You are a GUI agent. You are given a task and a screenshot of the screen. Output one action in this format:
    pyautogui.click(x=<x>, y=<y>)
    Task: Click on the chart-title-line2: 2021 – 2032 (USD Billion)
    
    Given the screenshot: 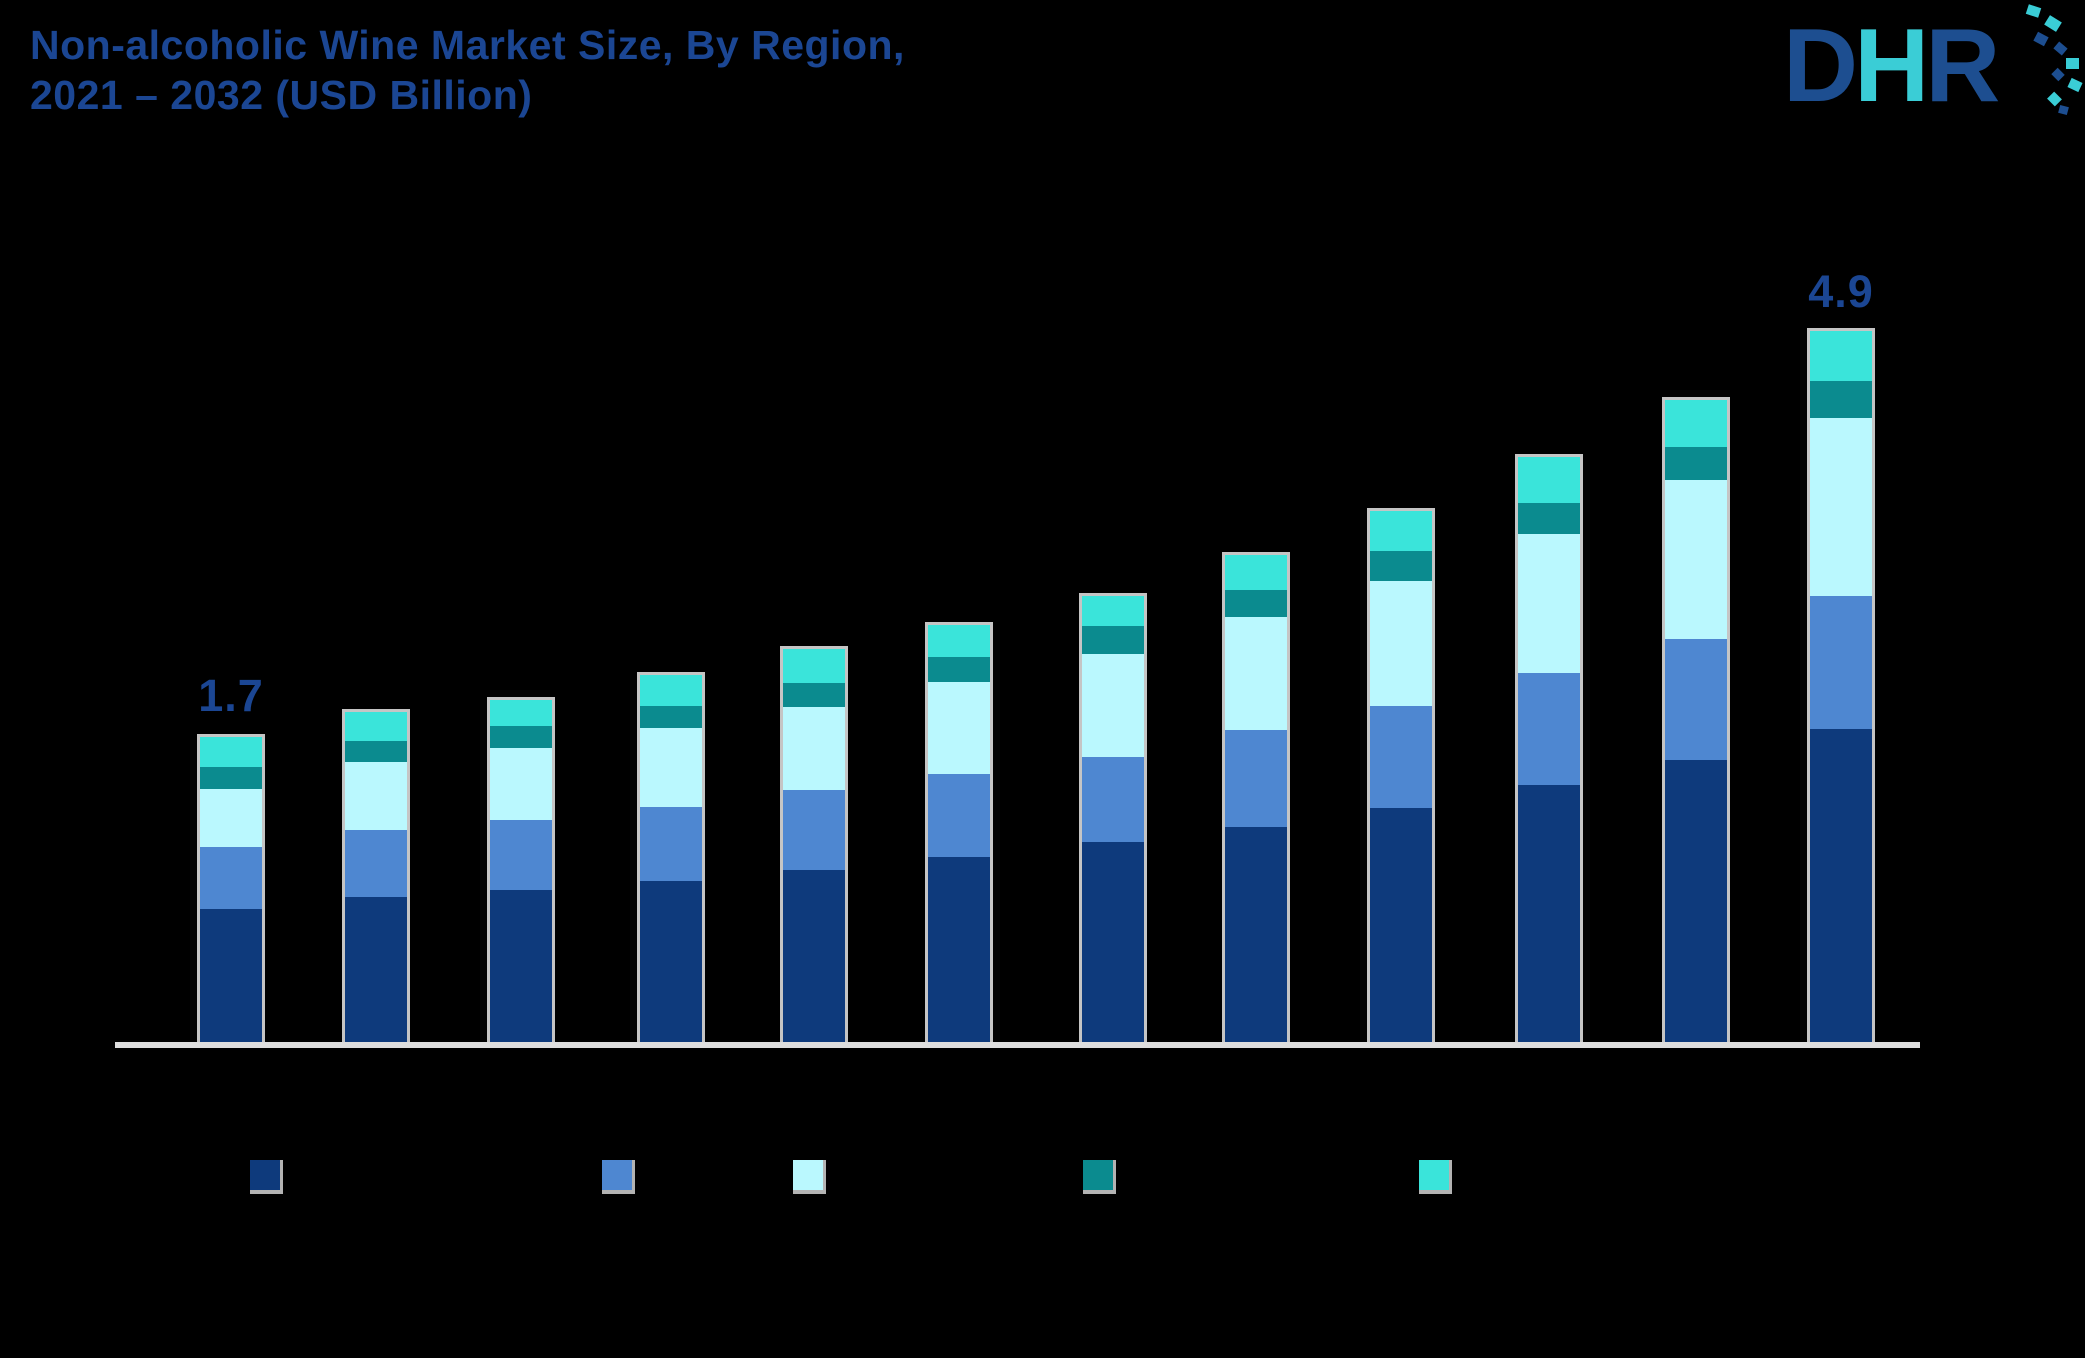 What is the action you would take?
    pyautogui.click(x=281, y=95)
    